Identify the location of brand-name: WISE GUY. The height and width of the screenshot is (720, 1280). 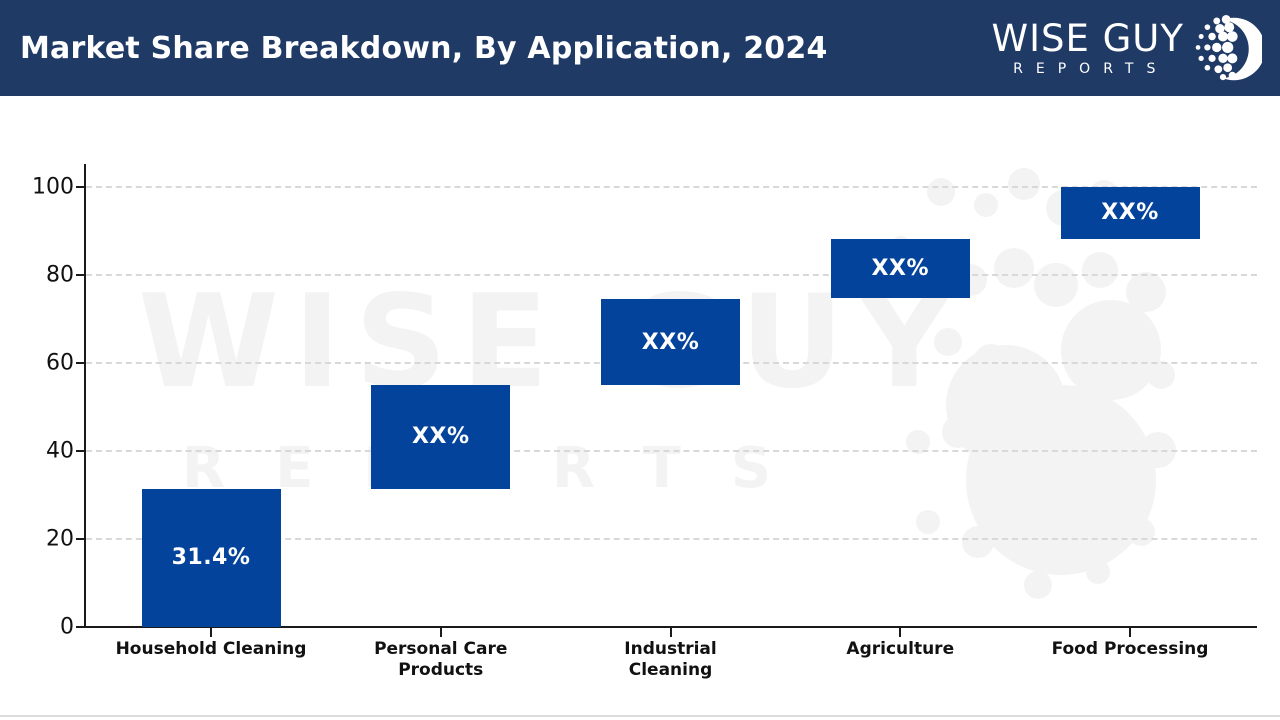
(1087, 38).